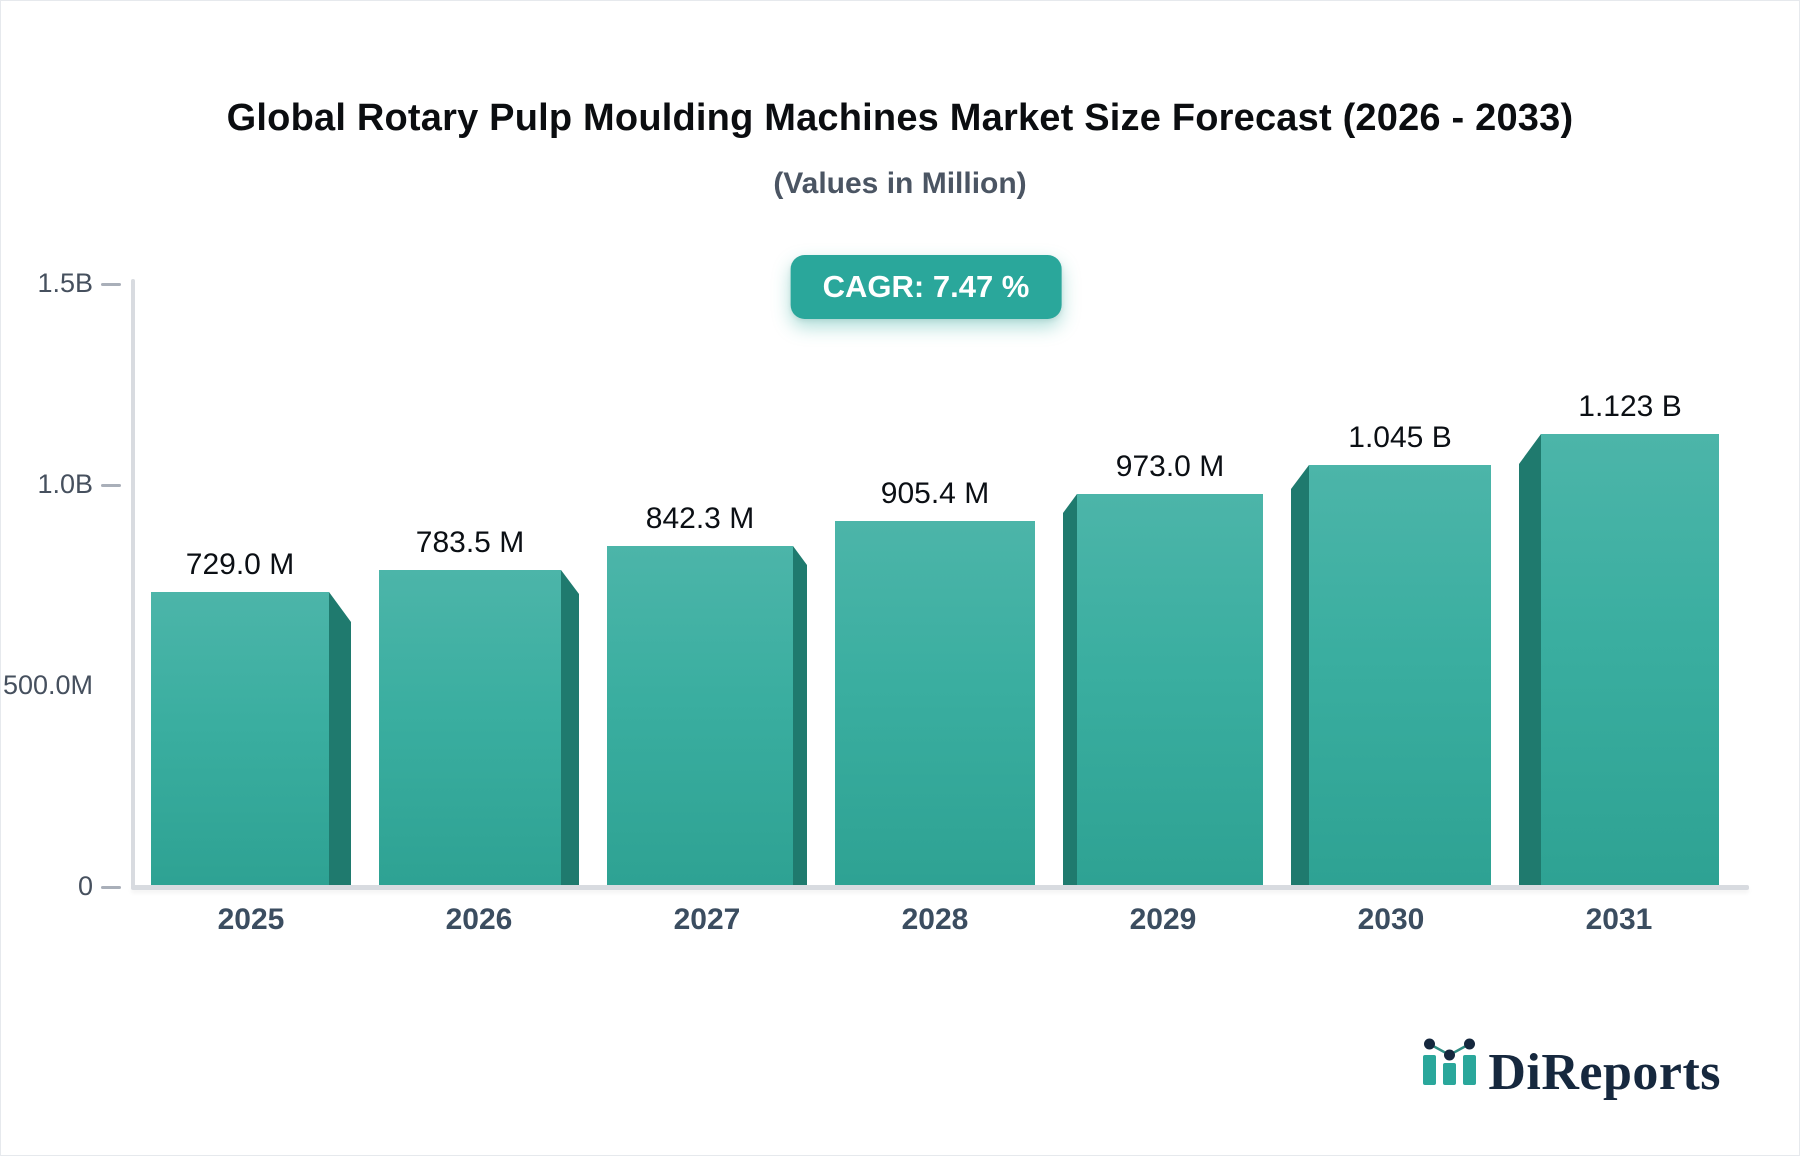 The height and width of the screenshot is (1156, 1800). I want to click on bar-value-label: 905.4 M, so click(935, 493).